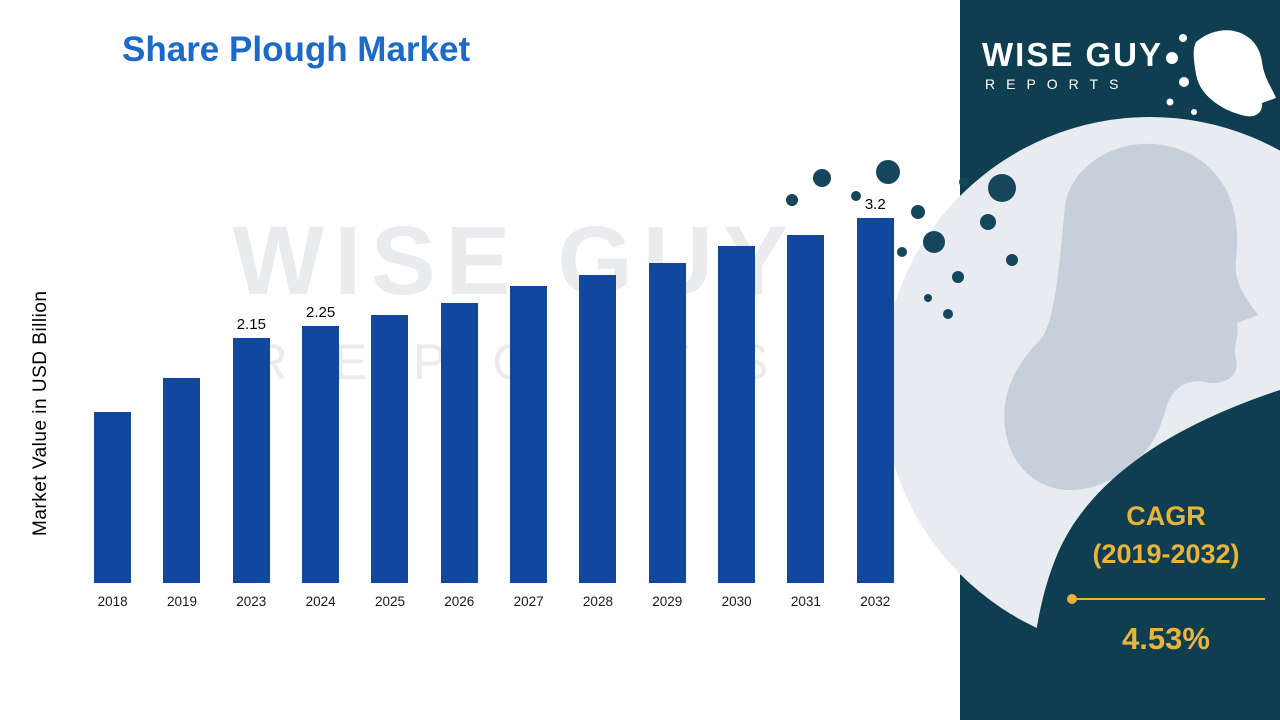 The image size is (1280, 720). Describe the element at coordinates (597, 601) in the screenshot. I see `x-tick-label: 2028` at that location.